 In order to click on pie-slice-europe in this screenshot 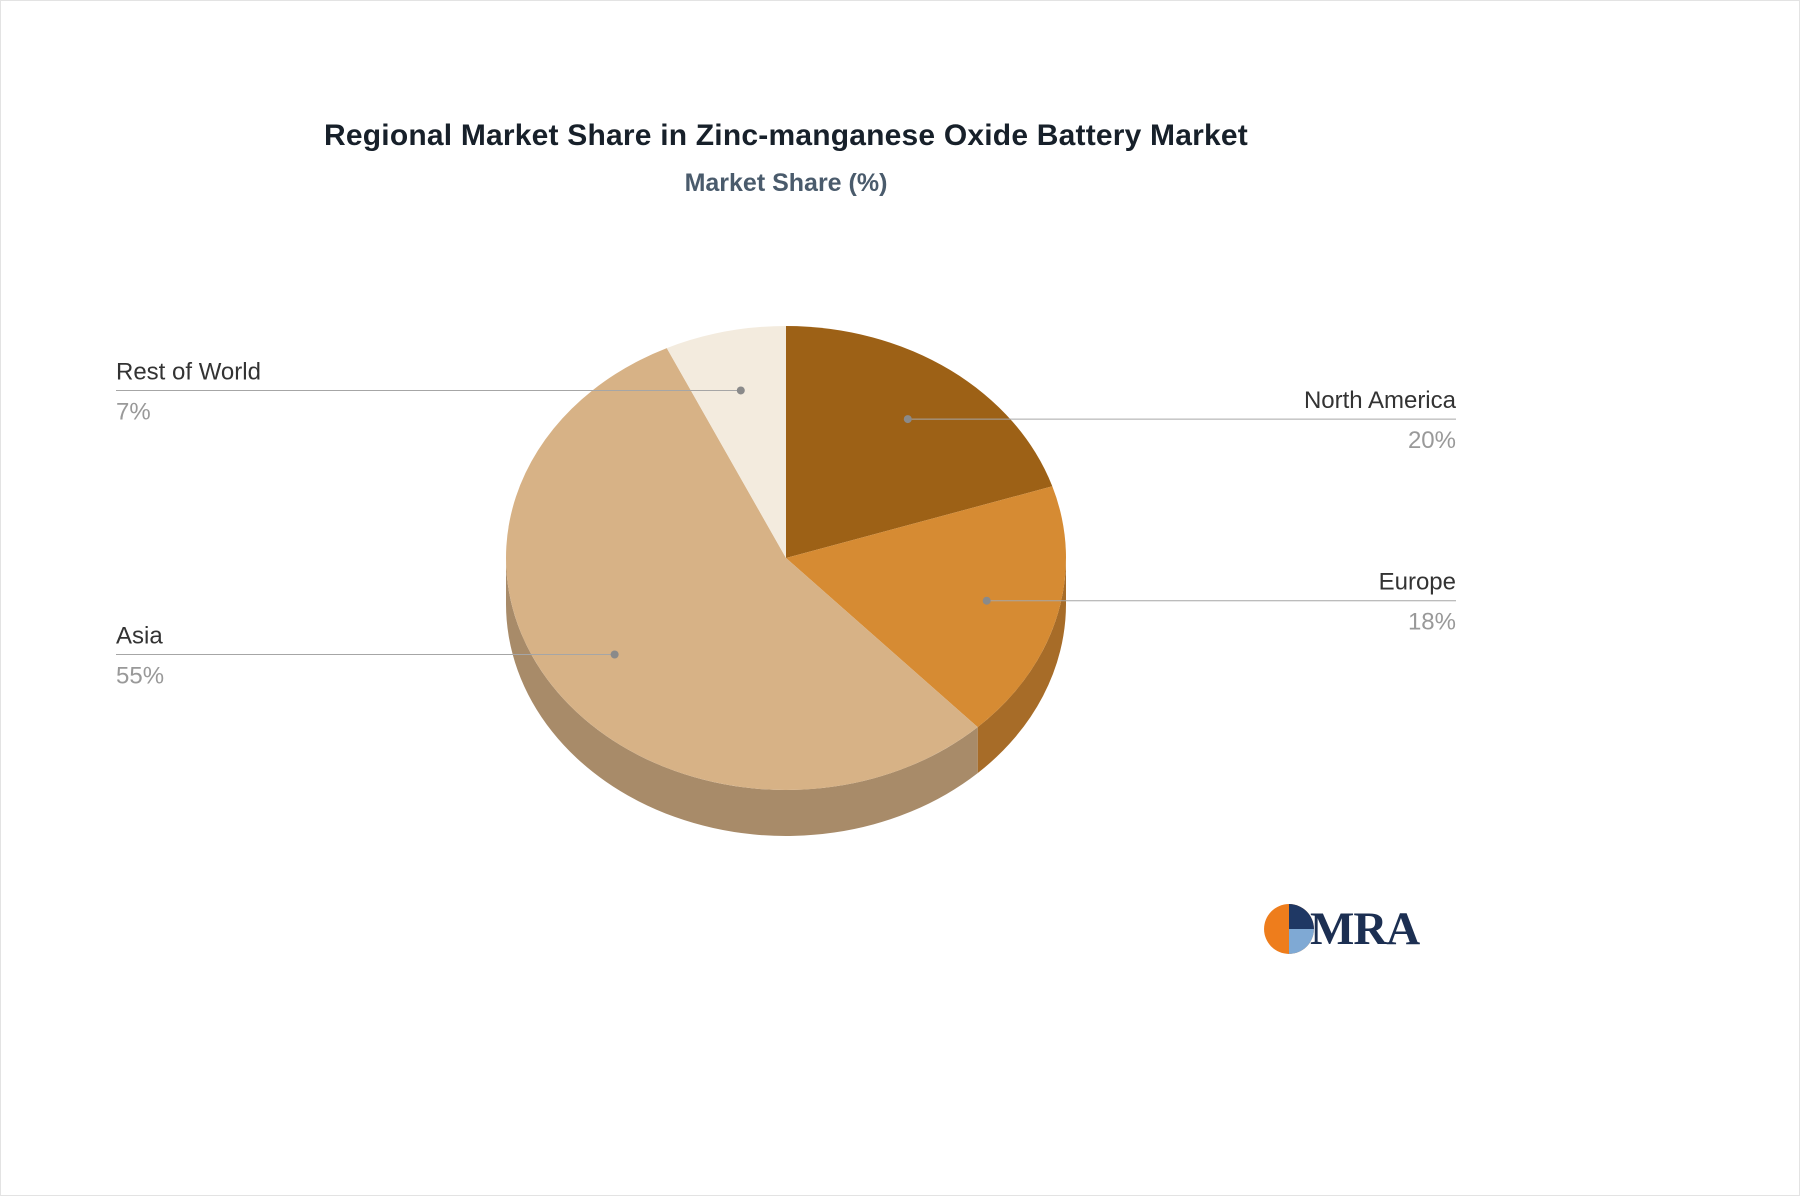, I will do `click(926, 607)`.